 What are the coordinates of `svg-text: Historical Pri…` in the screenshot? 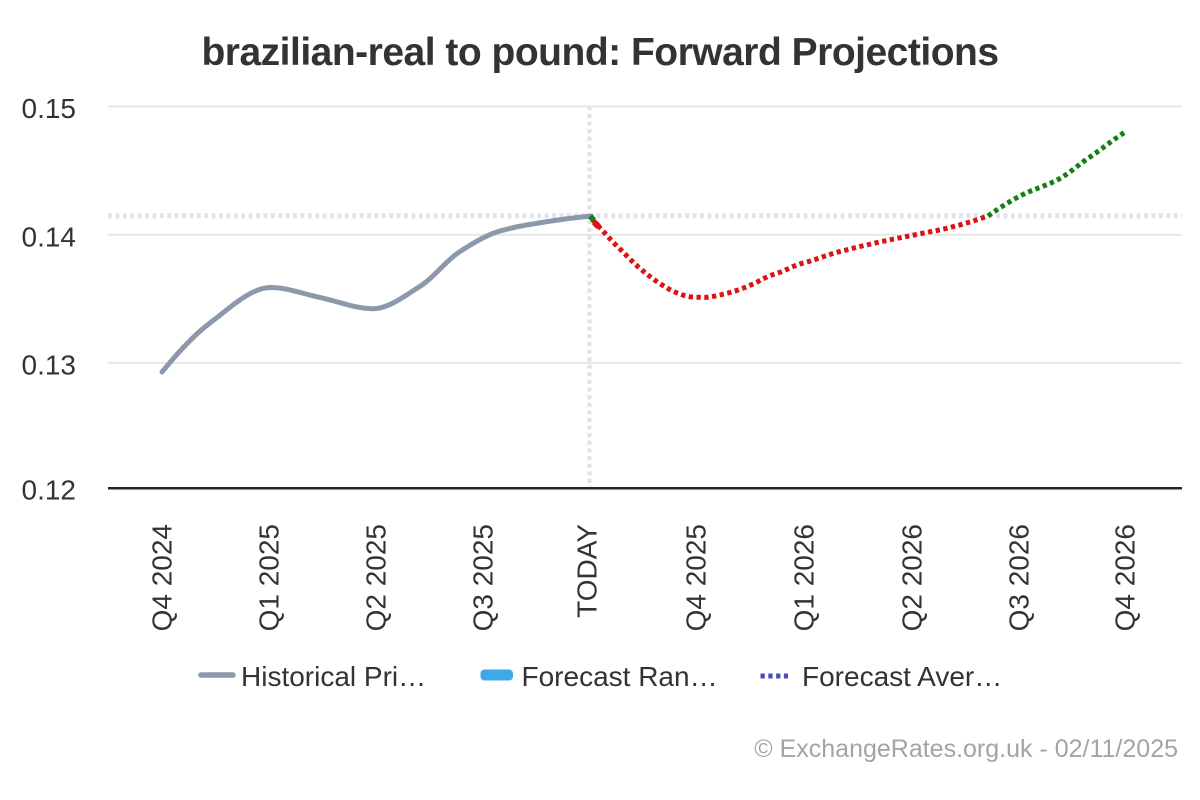 It's located at (333, 676).